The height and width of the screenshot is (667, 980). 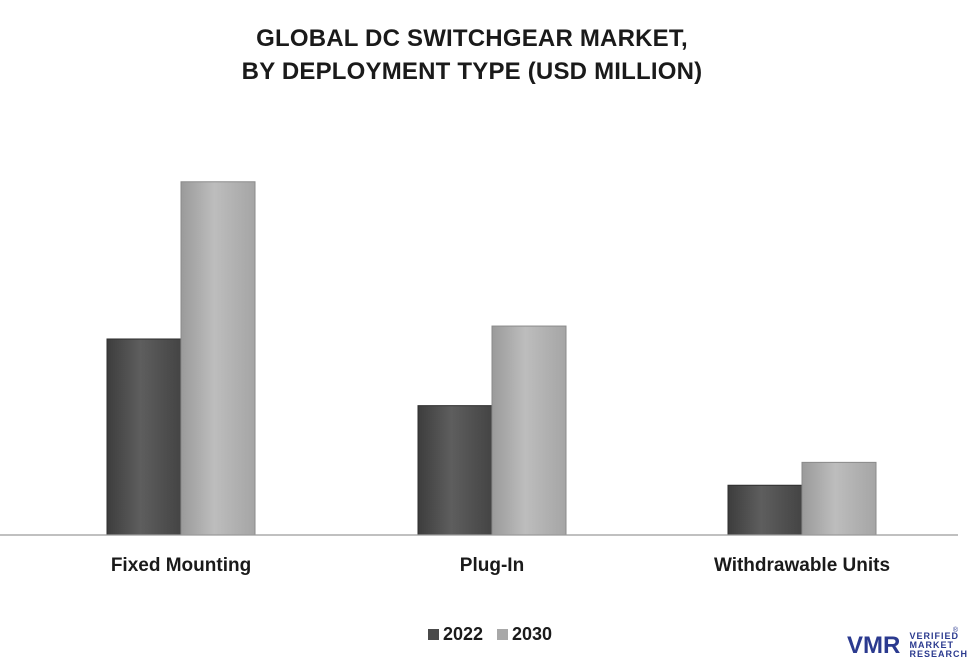 I want to click on vmr-logo-line1: VERIFIED, so click(x=934, y=635).